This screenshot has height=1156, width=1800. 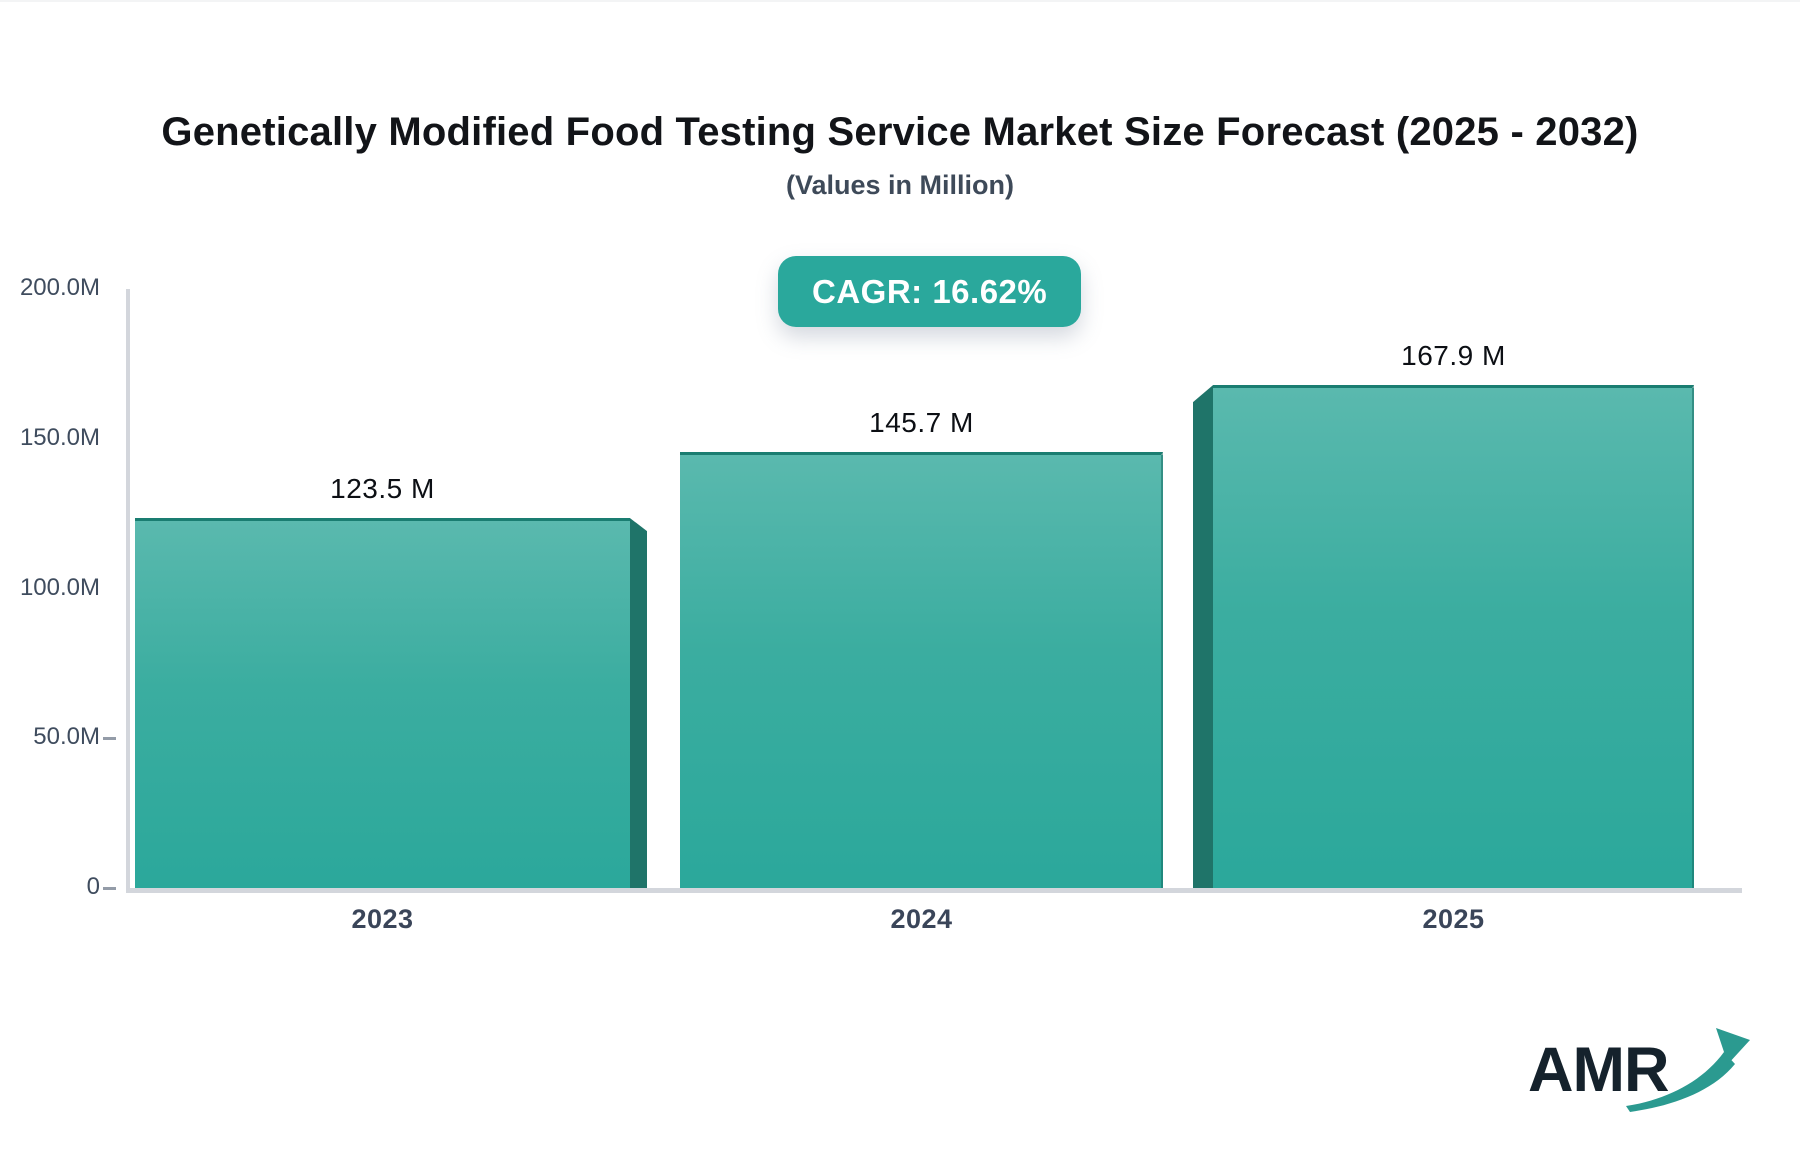 I want to click on bar-2024, so click(x=921, y=669).